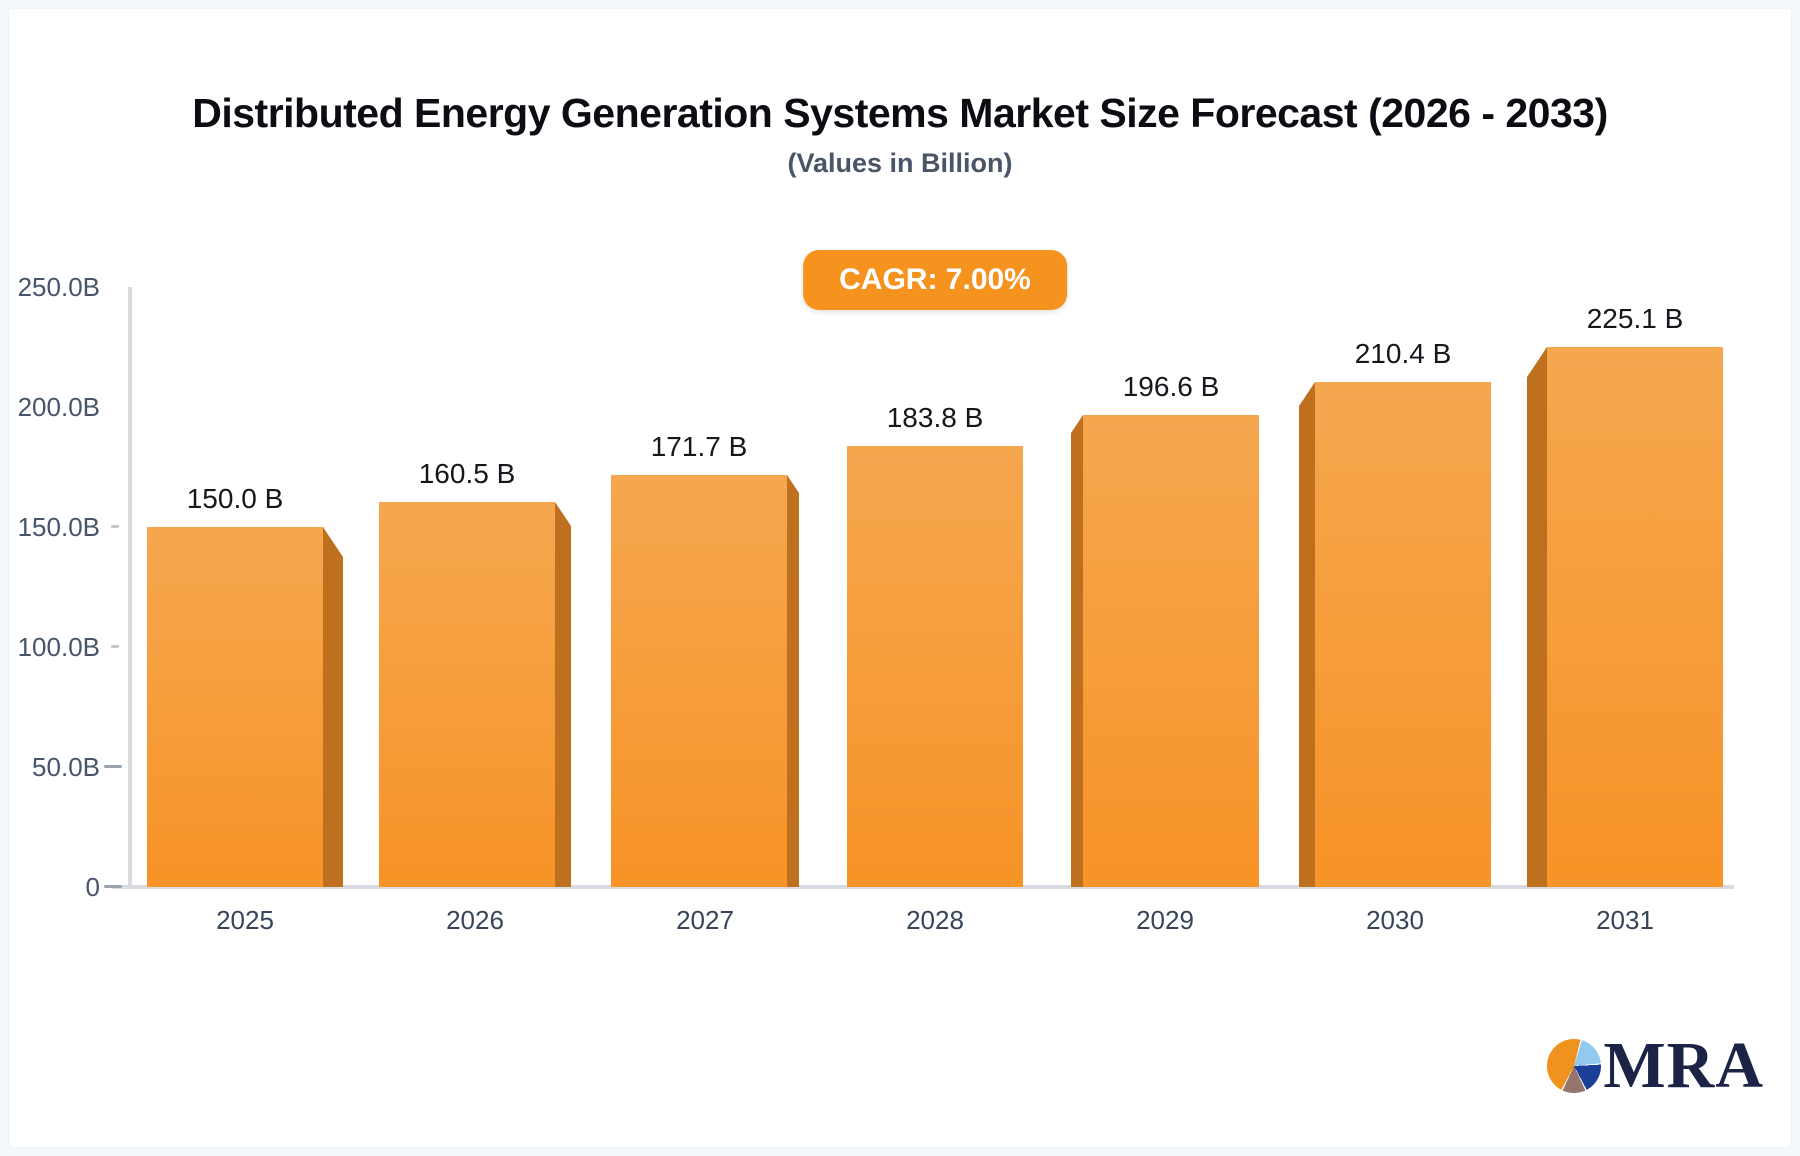  What do you see at coordinates (699, 446) in the screenshot?
I see `bar-value-label: 171.7 B` at bounding box center [699, 446].